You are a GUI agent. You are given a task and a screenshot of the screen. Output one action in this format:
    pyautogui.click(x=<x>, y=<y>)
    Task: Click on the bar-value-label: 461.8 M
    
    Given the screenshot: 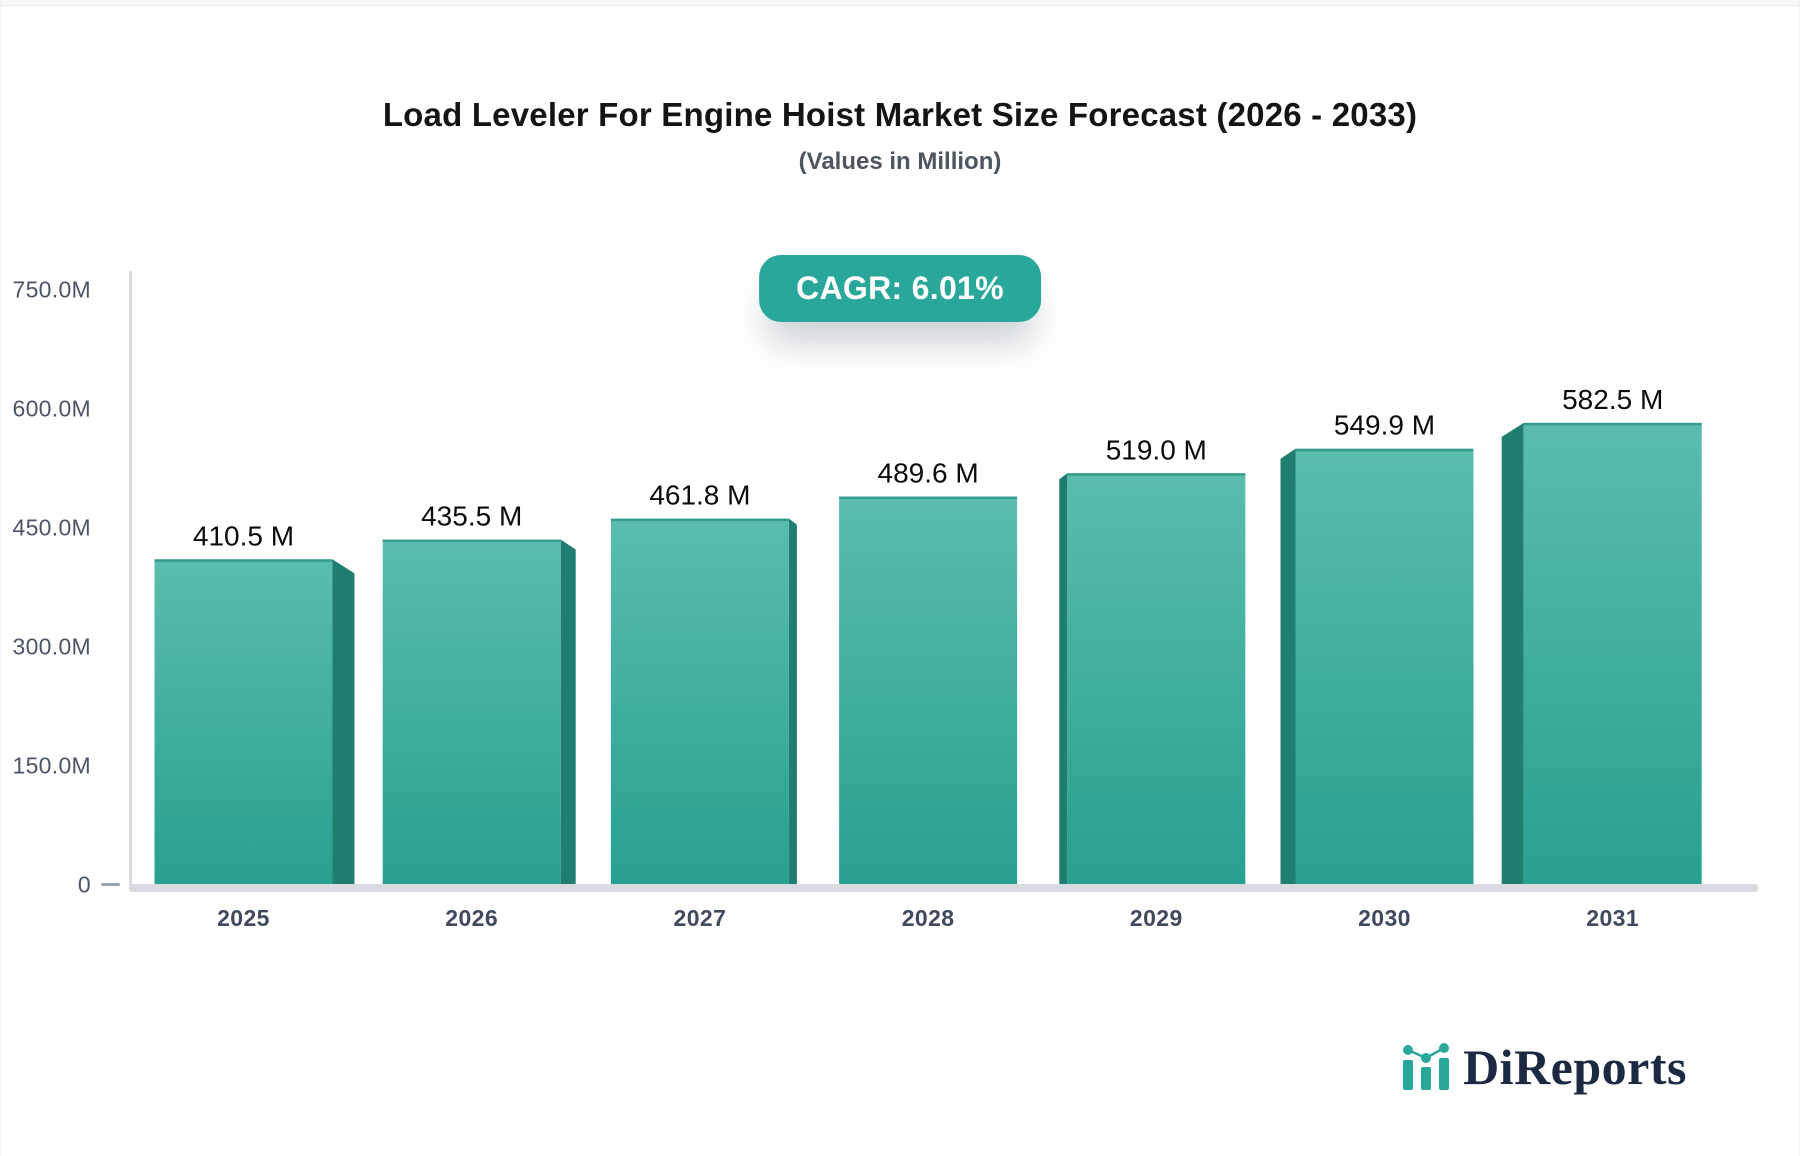 What is the action you would take?
    pyautogui.click(x=699, y=495)
    